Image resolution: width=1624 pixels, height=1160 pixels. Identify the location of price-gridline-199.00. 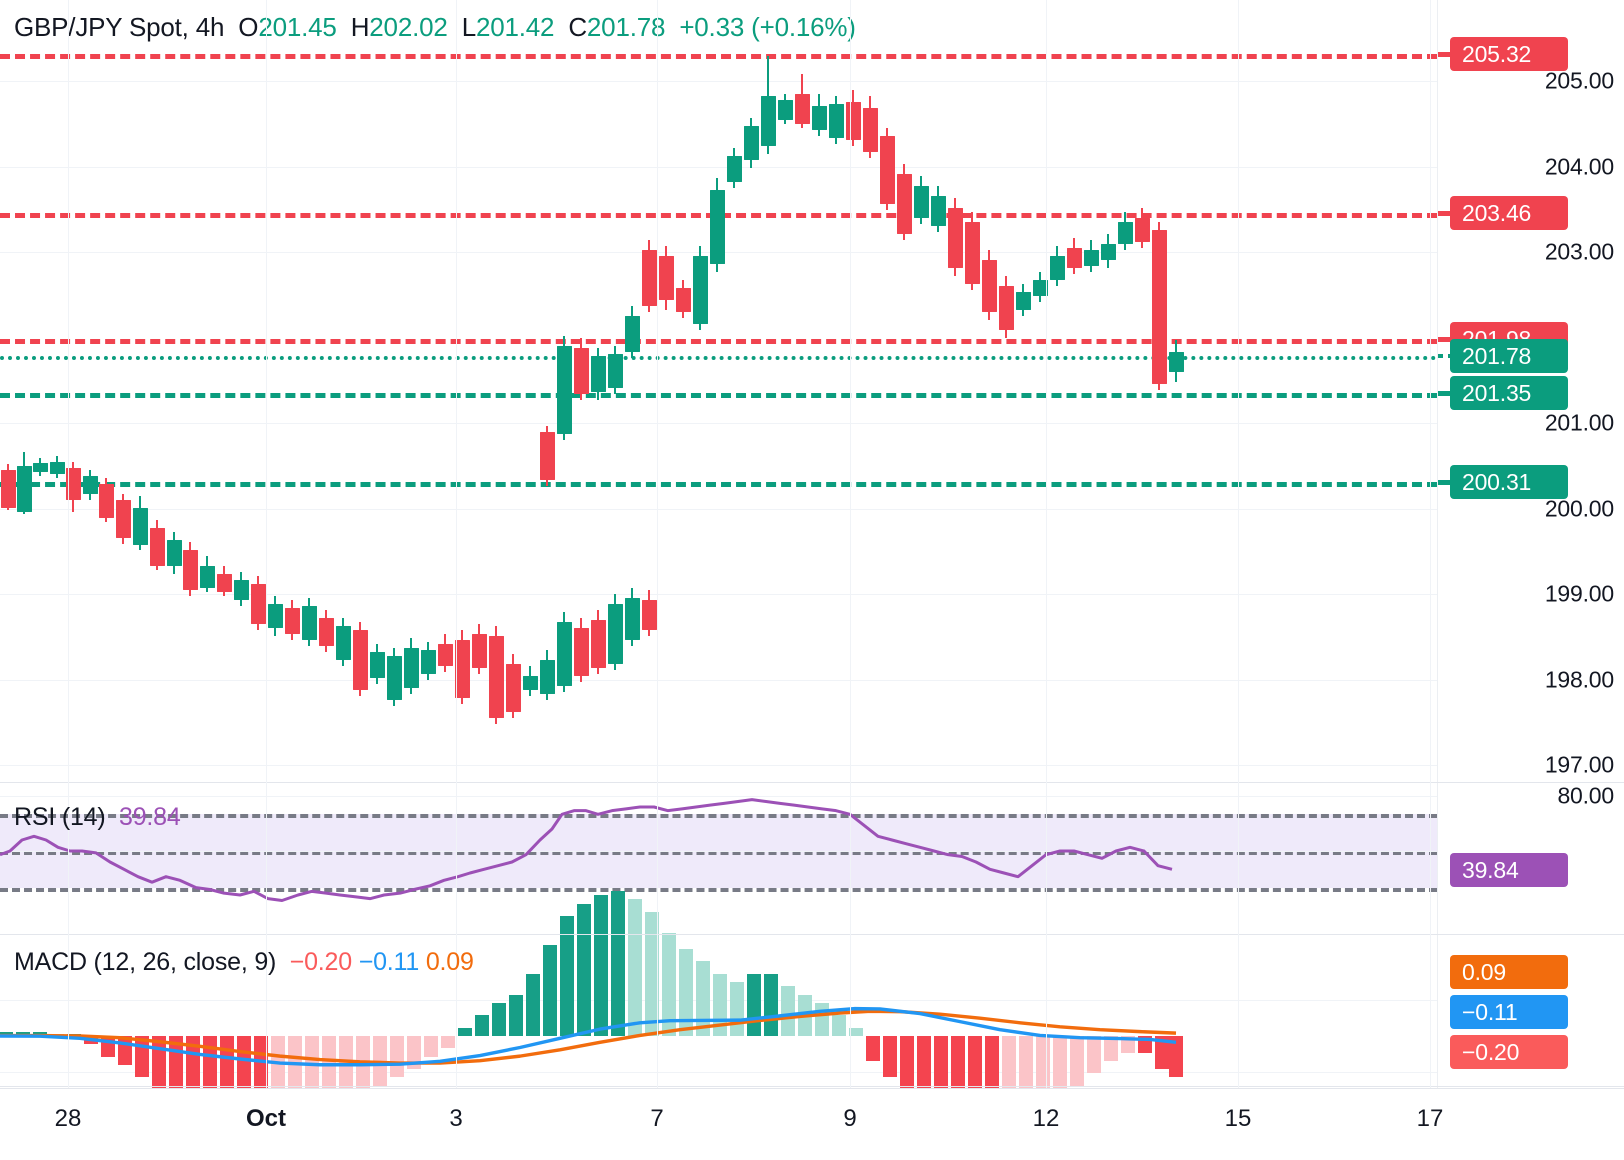
(718, 594).